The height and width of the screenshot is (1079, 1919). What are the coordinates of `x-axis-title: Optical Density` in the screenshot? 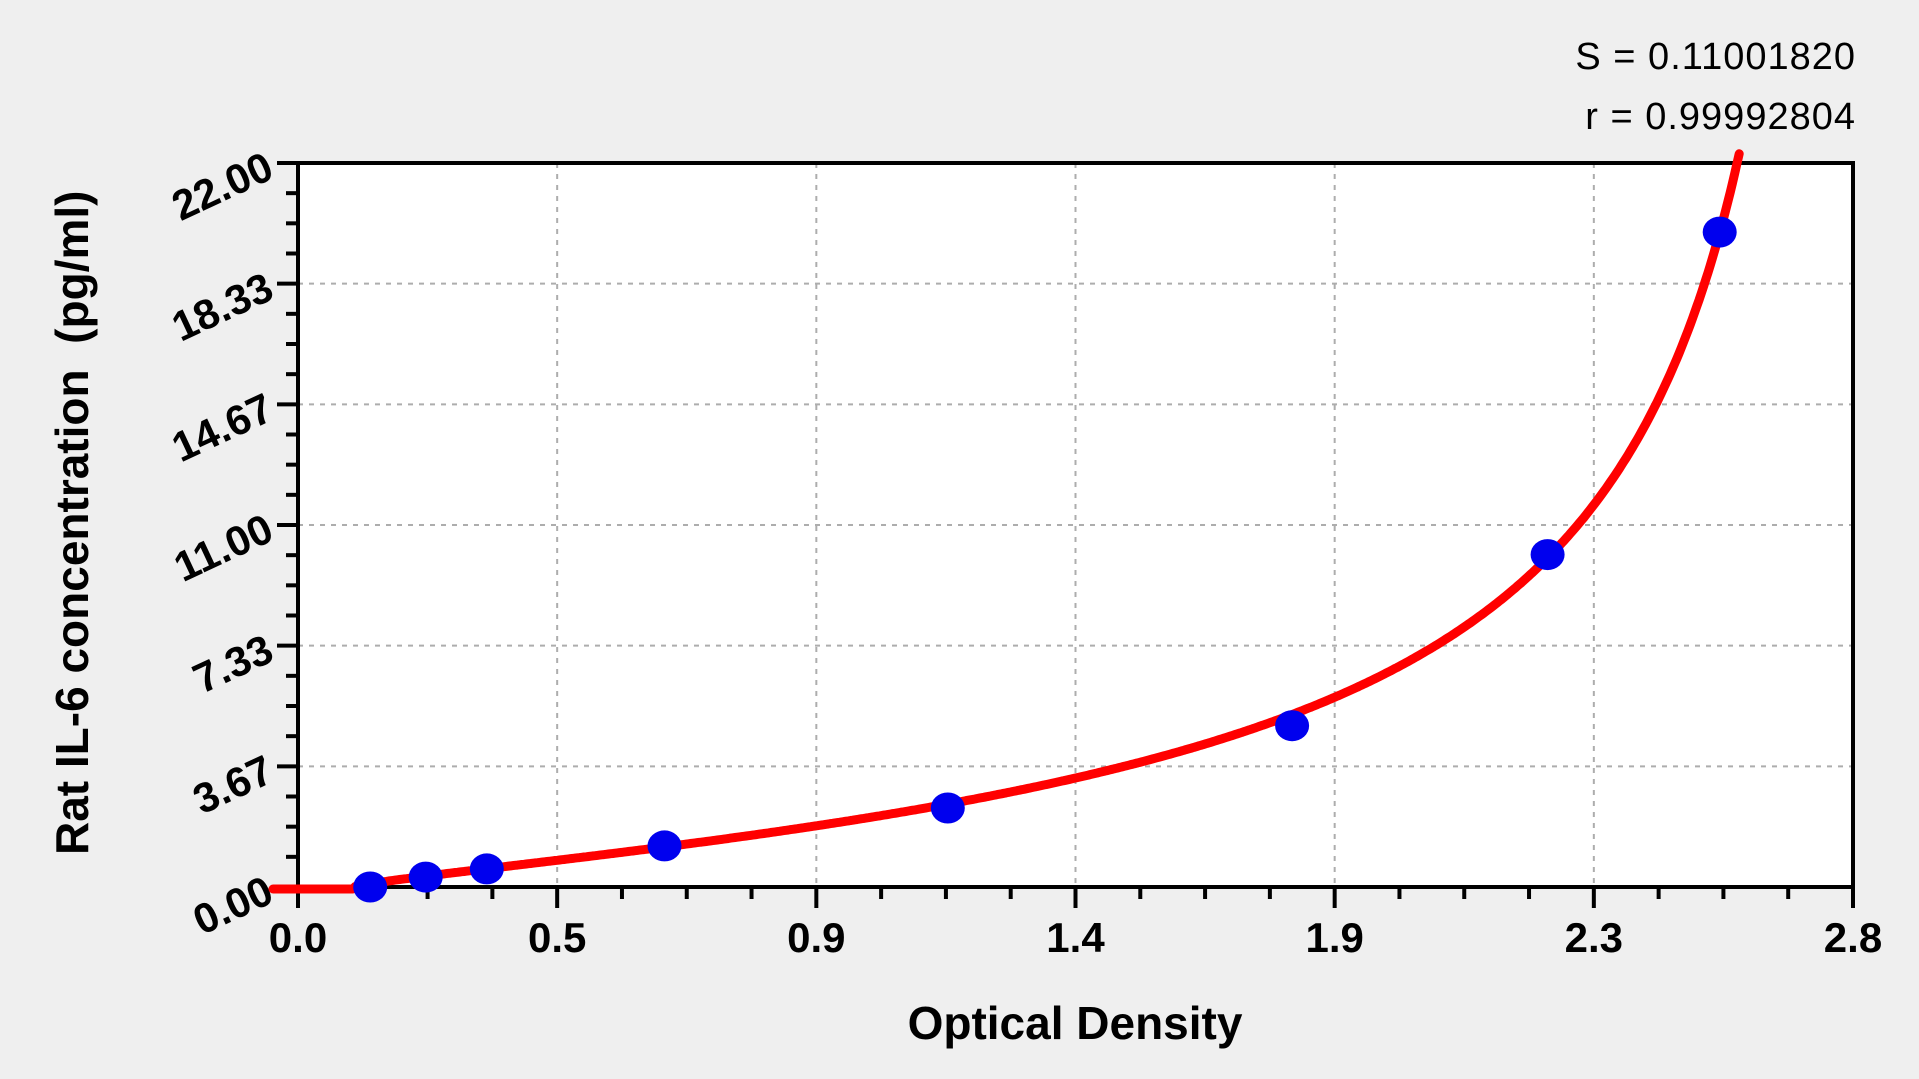 It's located at (1075, 1023).